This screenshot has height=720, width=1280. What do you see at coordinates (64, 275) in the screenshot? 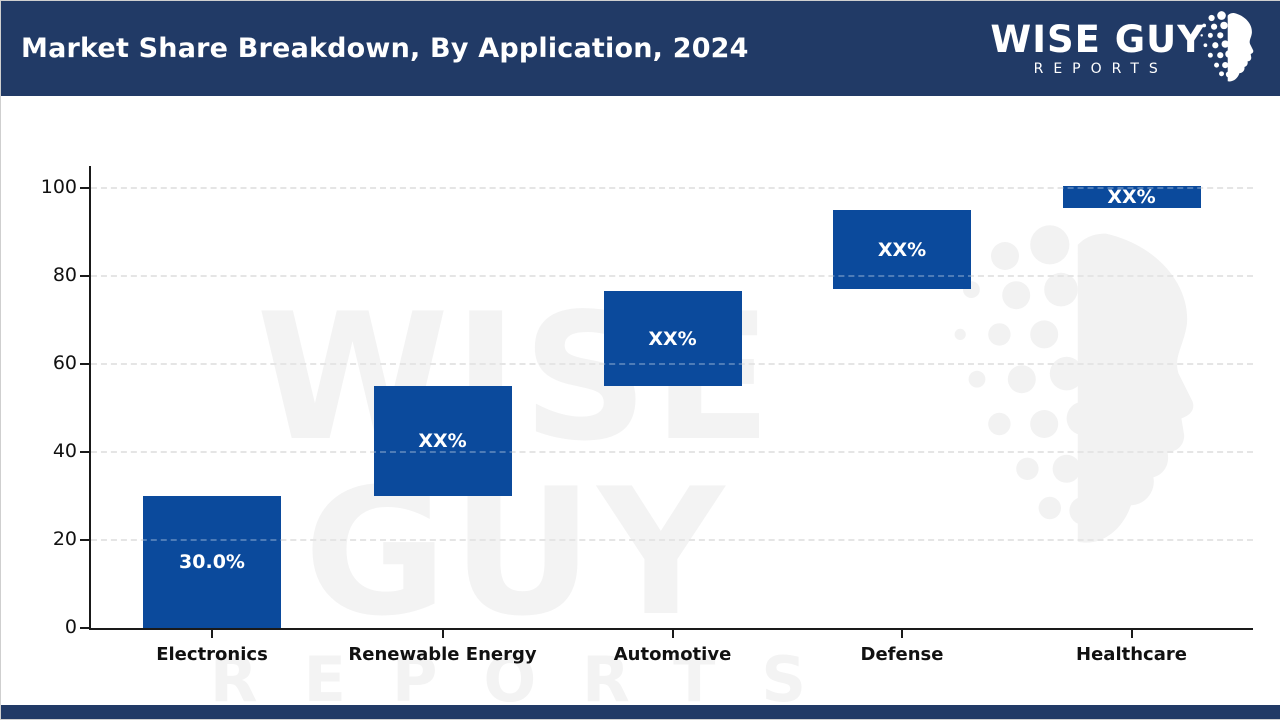
I see `y-axis-tick-label: 80` at bounding box center [64, 275].